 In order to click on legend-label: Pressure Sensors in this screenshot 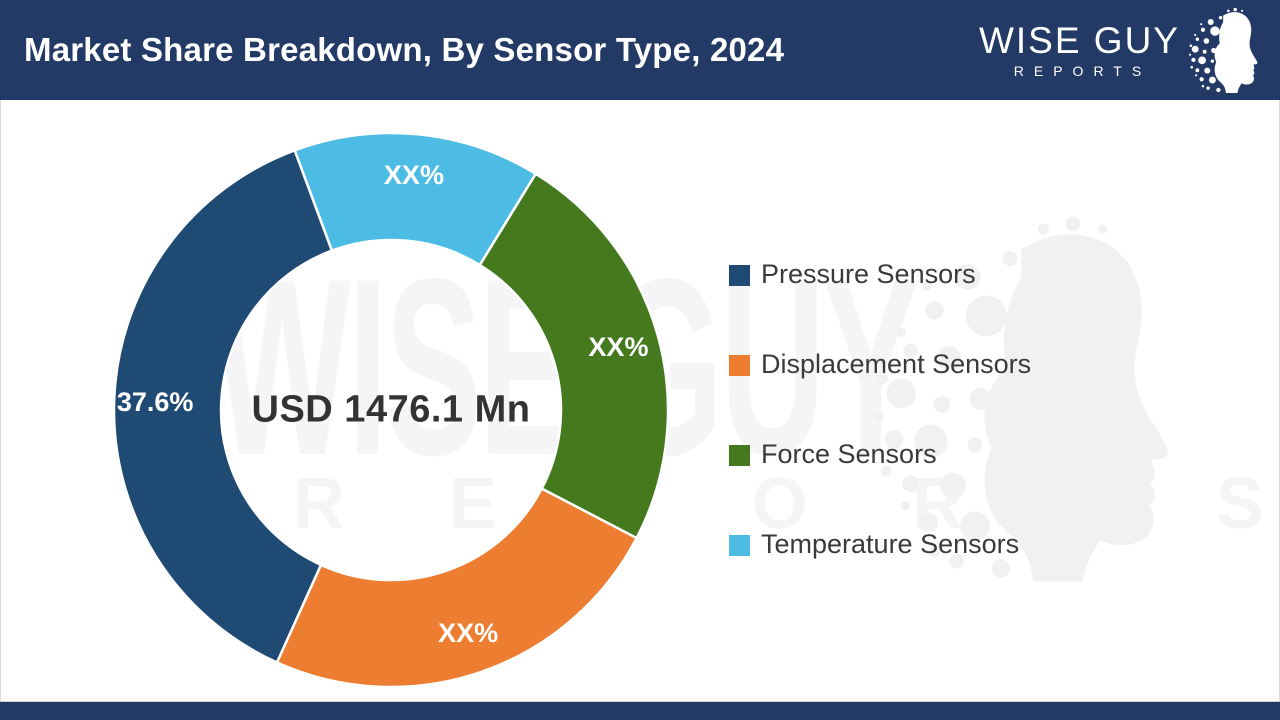, I will do `click(868, 274)`.